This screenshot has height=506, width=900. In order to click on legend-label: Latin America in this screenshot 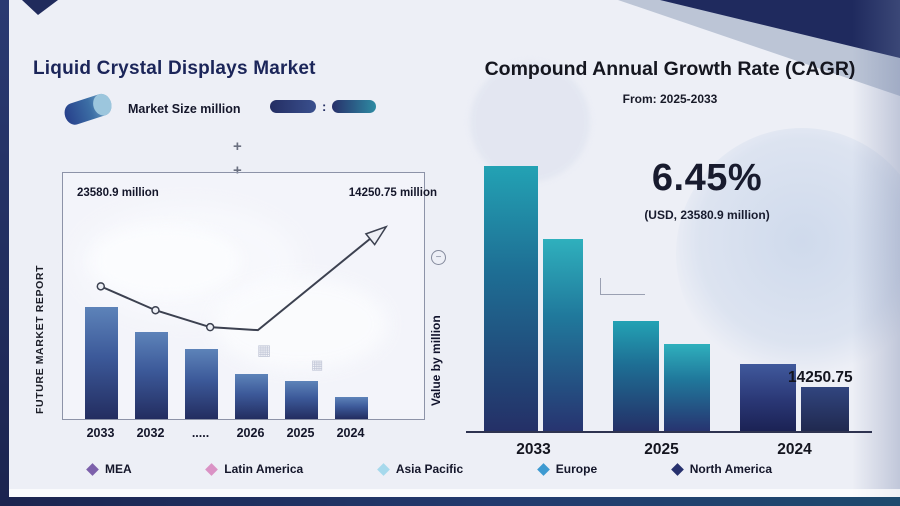, I will do `click(264, 469)`.